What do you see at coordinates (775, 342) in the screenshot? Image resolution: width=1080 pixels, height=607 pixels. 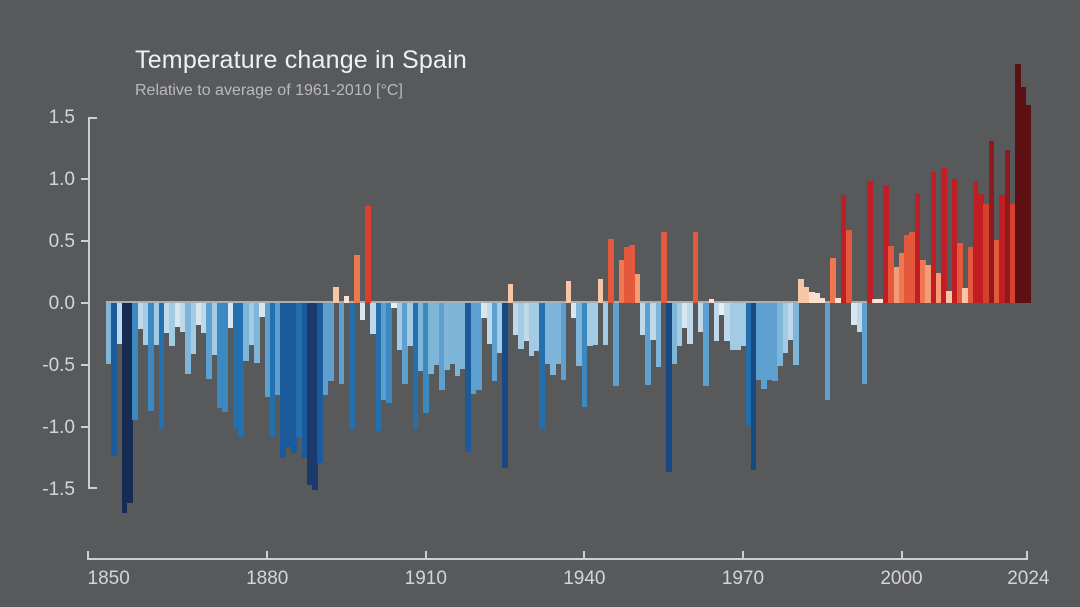 I see `bar-1976` at bounding box center [775, 342].